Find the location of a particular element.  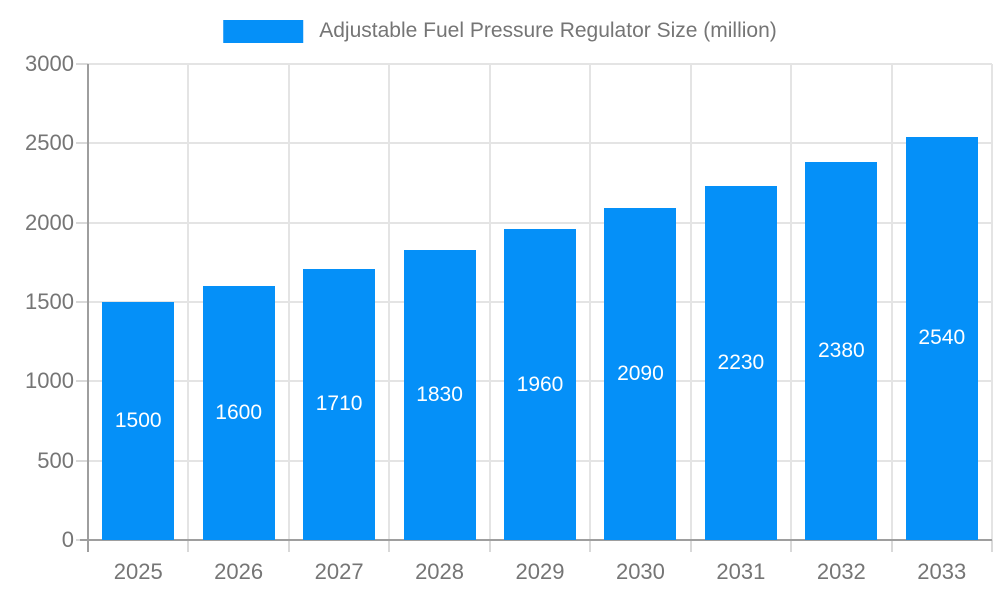

bar-value-label: 2090 is located at coordinates (640, 374).